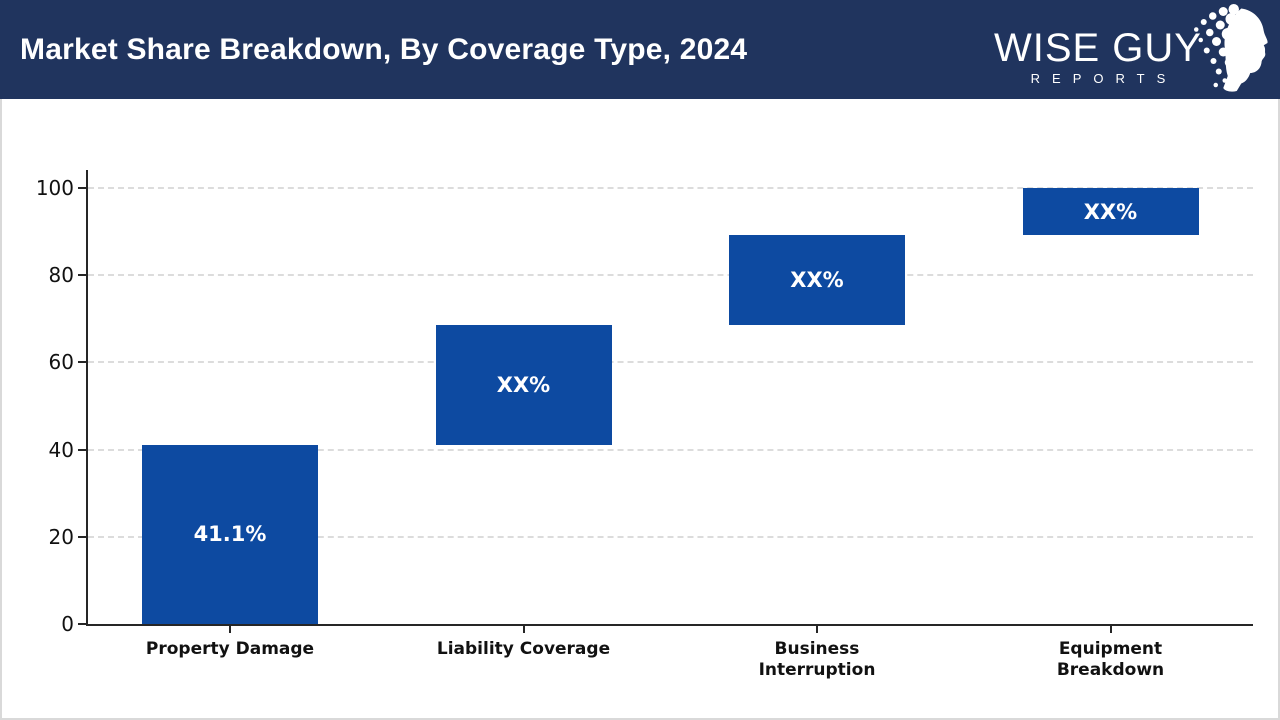  What do you see at coordinates (523, 385) in the screenshot?
I see `bar-liability-coverage: XX%` at bounding box center [523, 385].